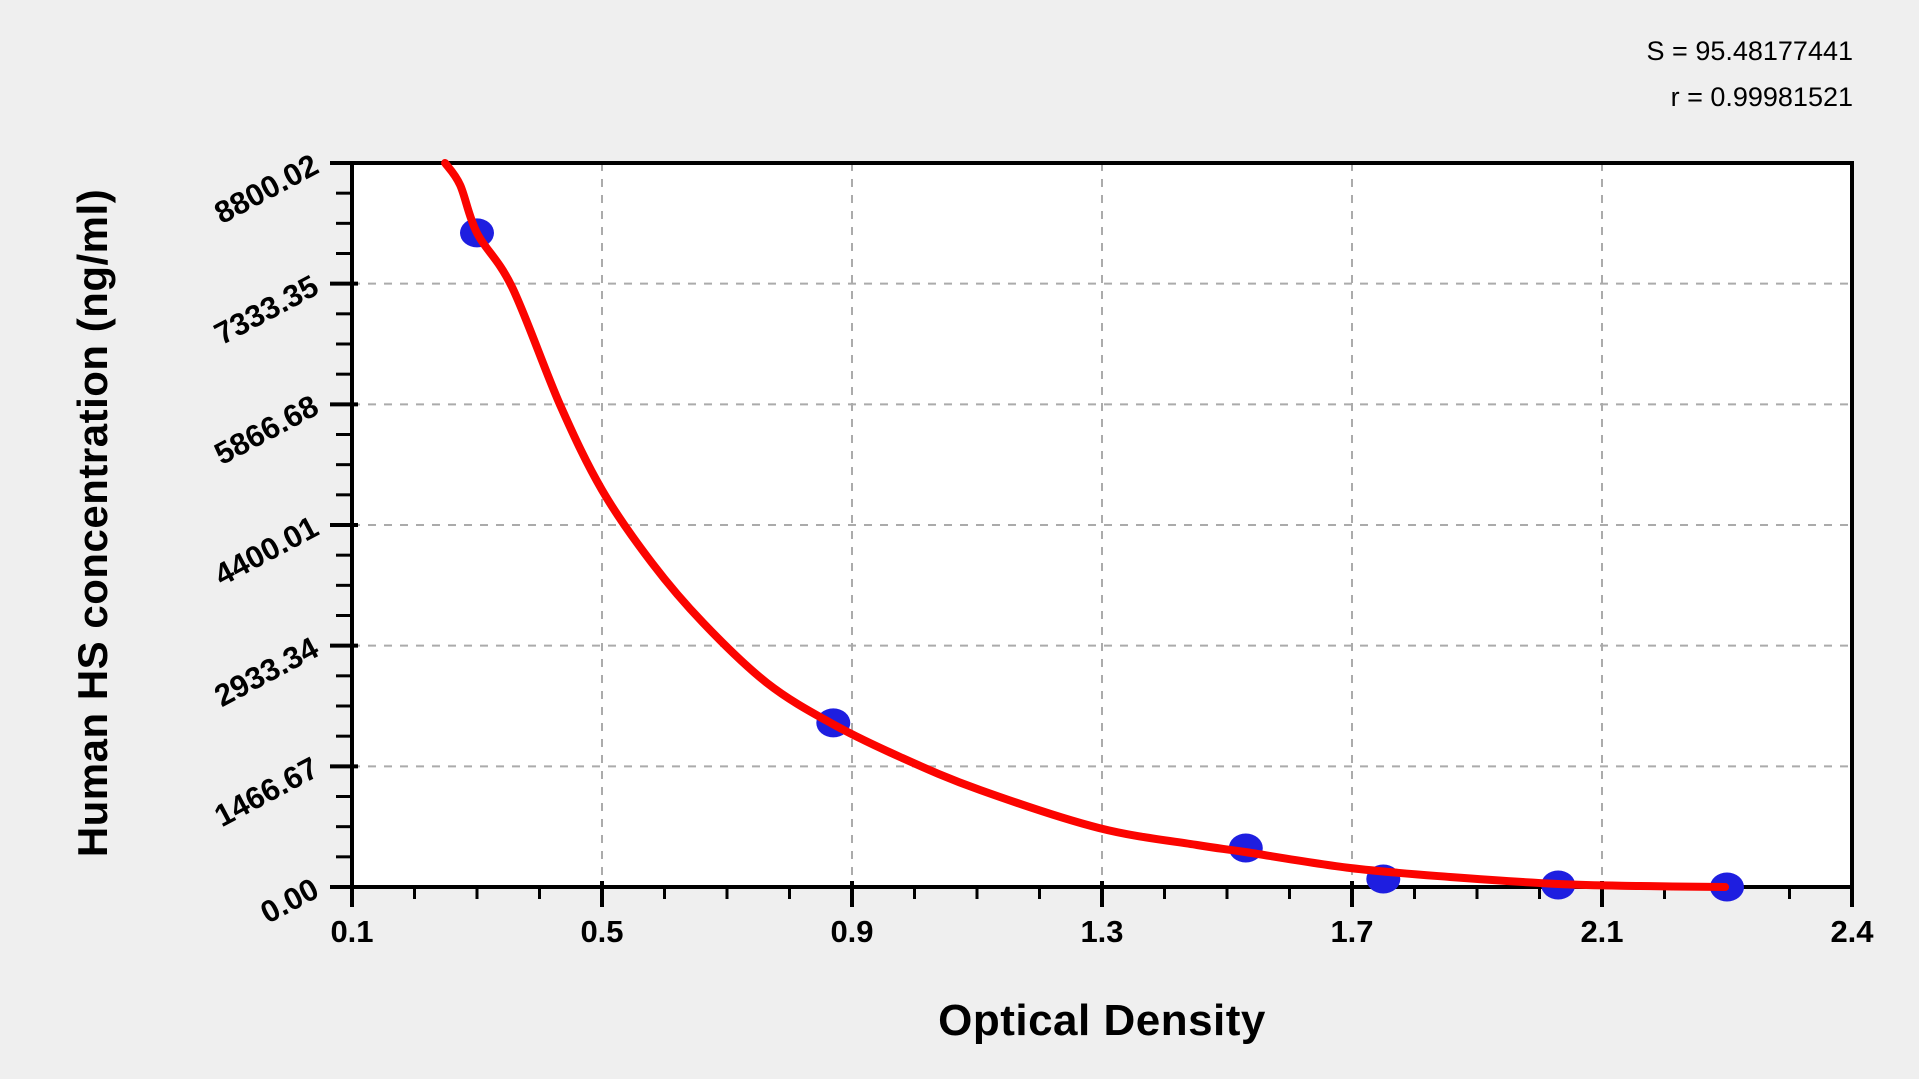 The image size is (1919, 1079). Describe the element at coordinates (1761, 97) in the screenshot. I see `fit-statistic-r: r = 0.99981521` at that location.